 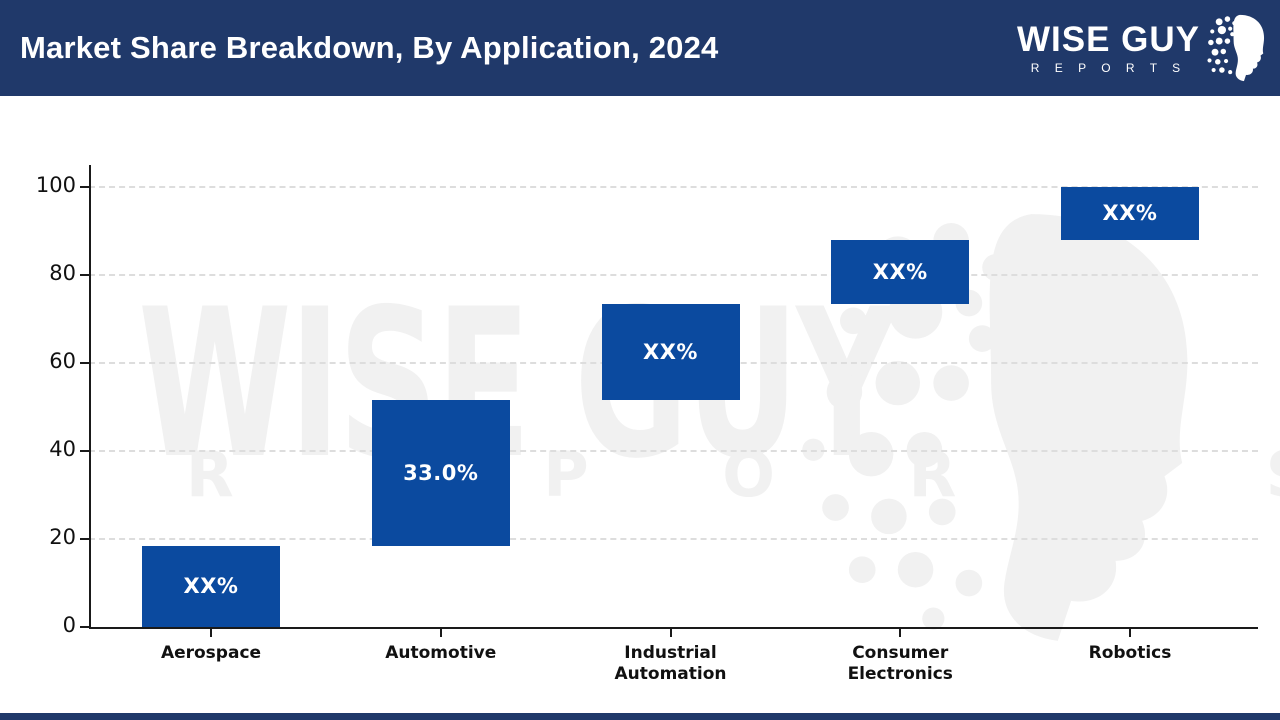 I want to click on x-axis-category-label: Robotics, so click(x=1130, y=653).